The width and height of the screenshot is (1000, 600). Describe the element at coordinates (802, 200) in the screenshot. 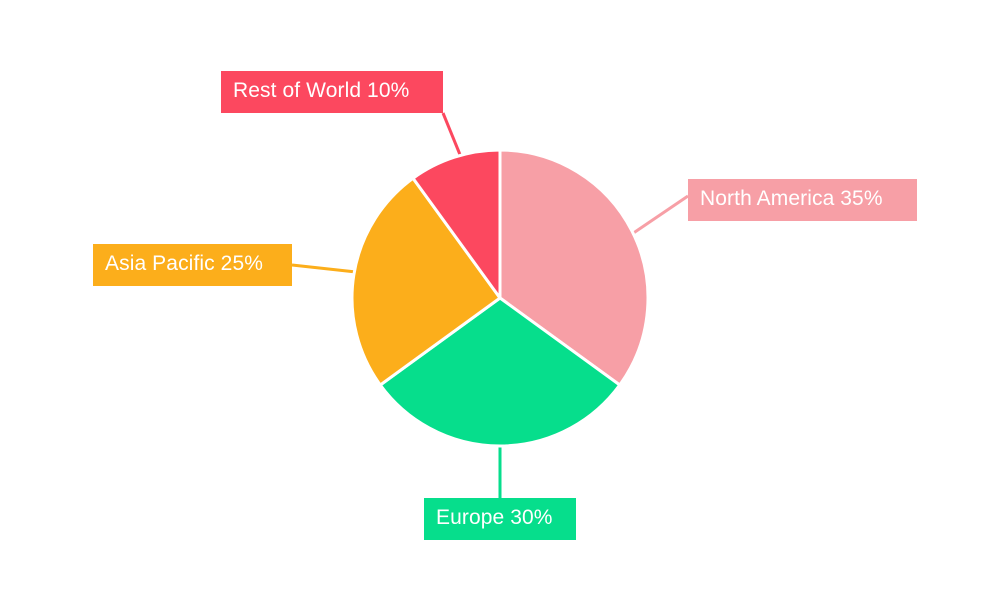

I see `pie-slice-label: North America 35%` at that location.